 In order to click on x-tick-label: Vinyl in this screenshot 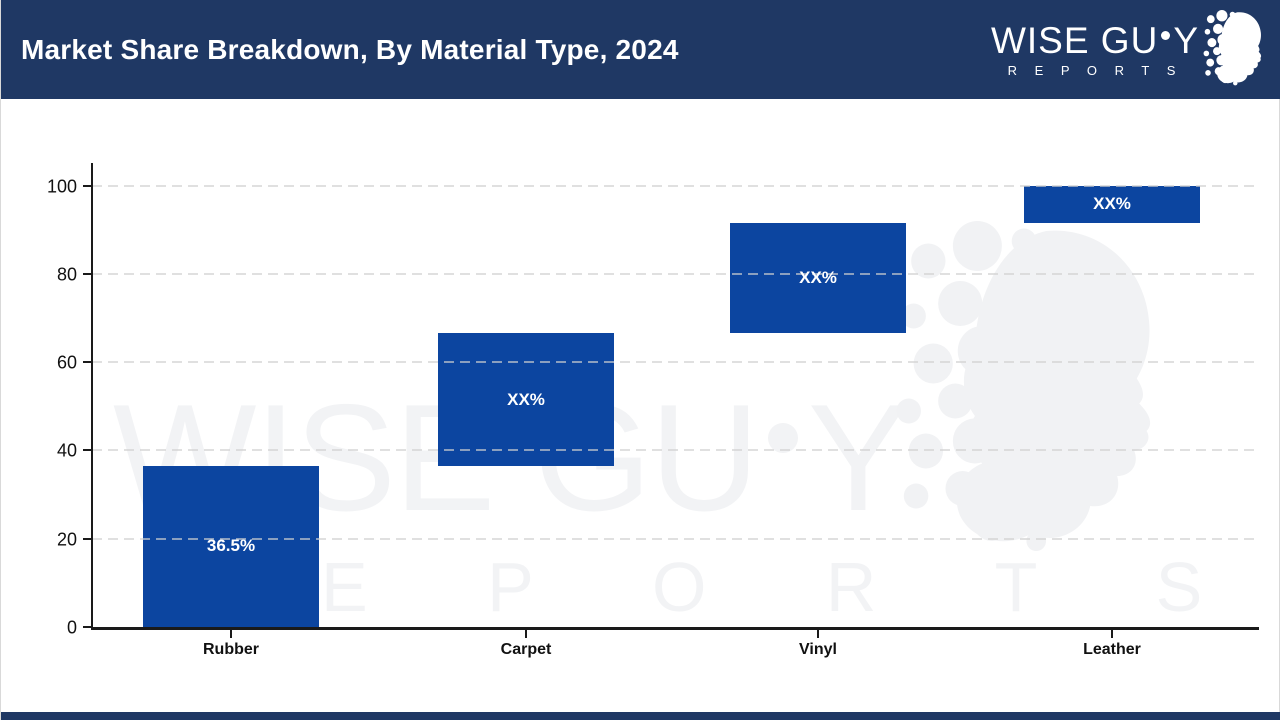, I will do `click(818, 649)`.